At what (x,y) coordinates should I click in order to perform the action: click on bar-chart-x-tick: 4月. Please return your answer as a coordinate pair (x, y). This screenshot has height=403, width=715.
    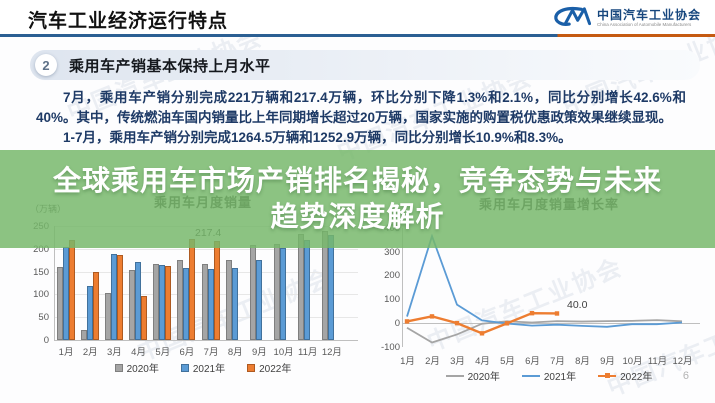
    Looking at the image, I should click on (138, 352).